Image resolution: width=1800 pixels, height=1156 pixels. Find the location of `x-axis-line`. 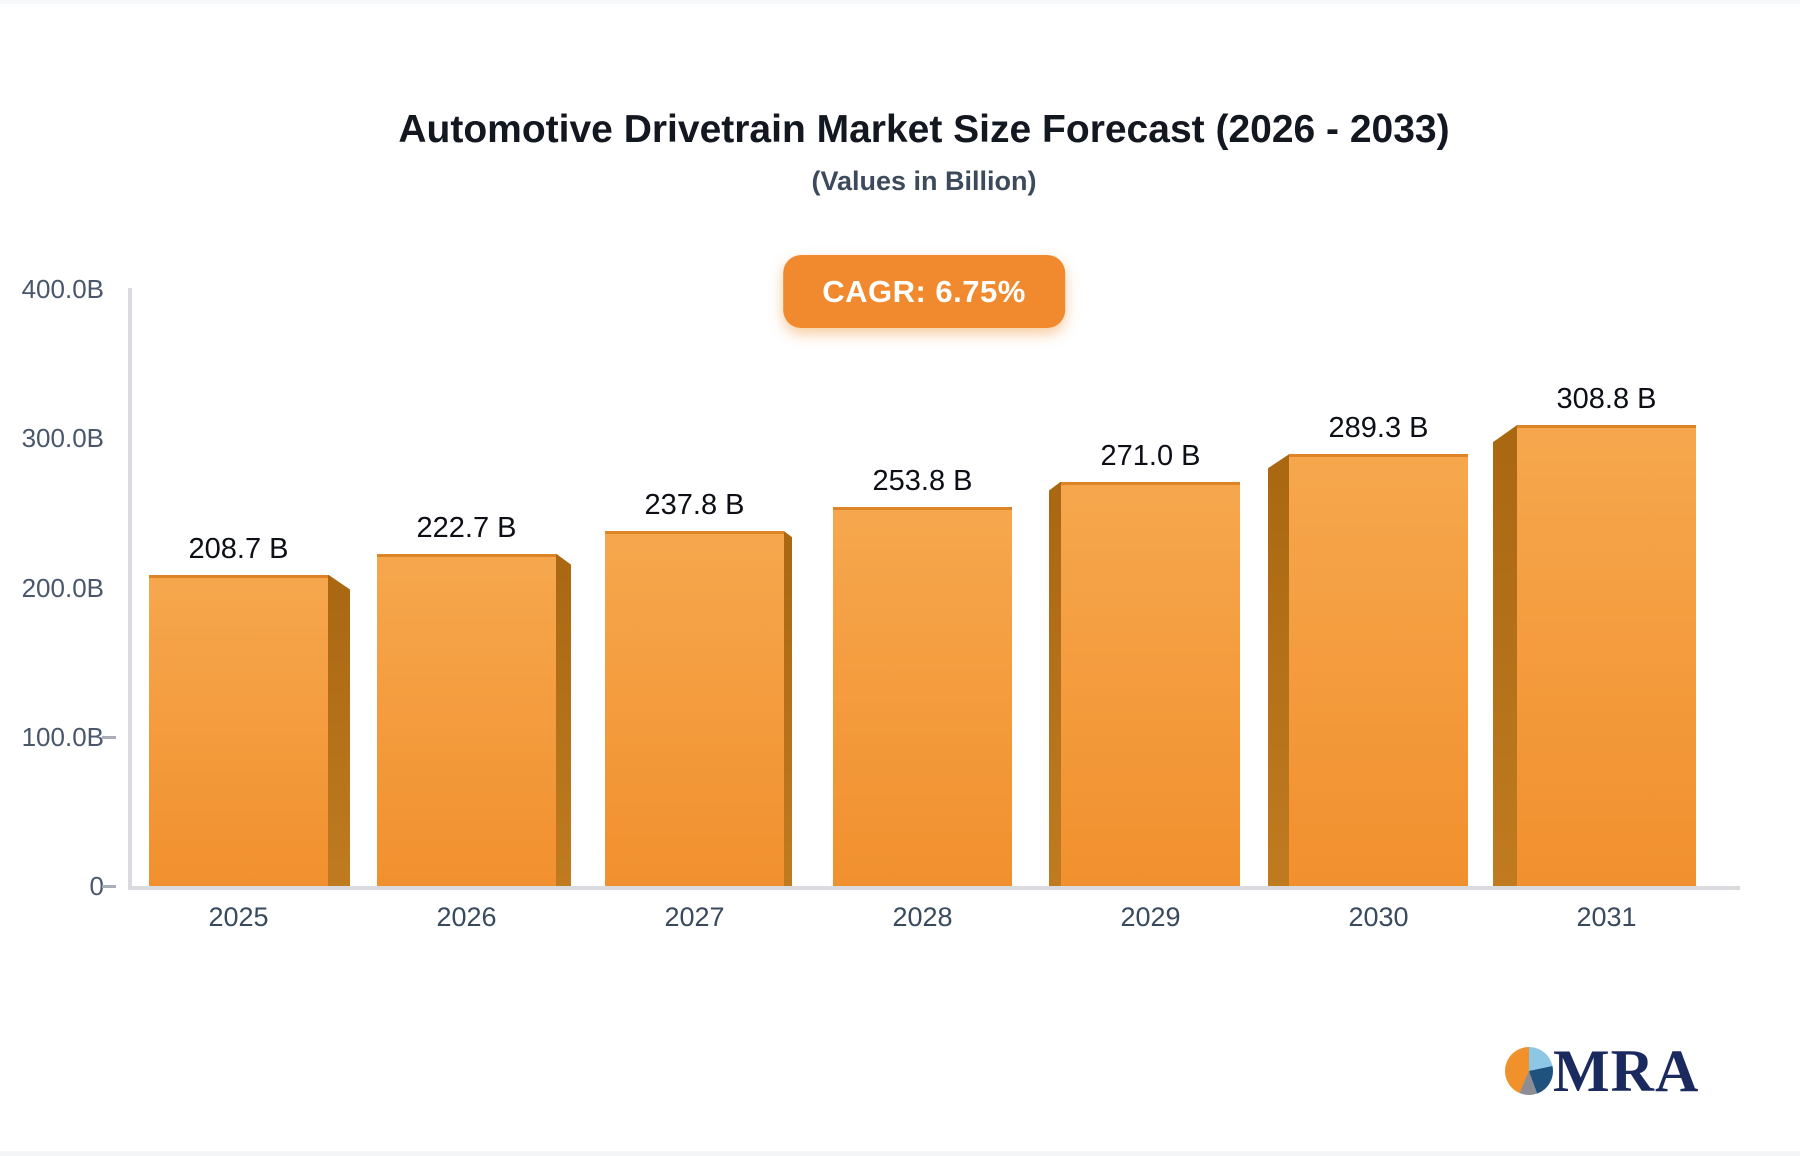

x-axis-line is located at coordinates (934, 888).